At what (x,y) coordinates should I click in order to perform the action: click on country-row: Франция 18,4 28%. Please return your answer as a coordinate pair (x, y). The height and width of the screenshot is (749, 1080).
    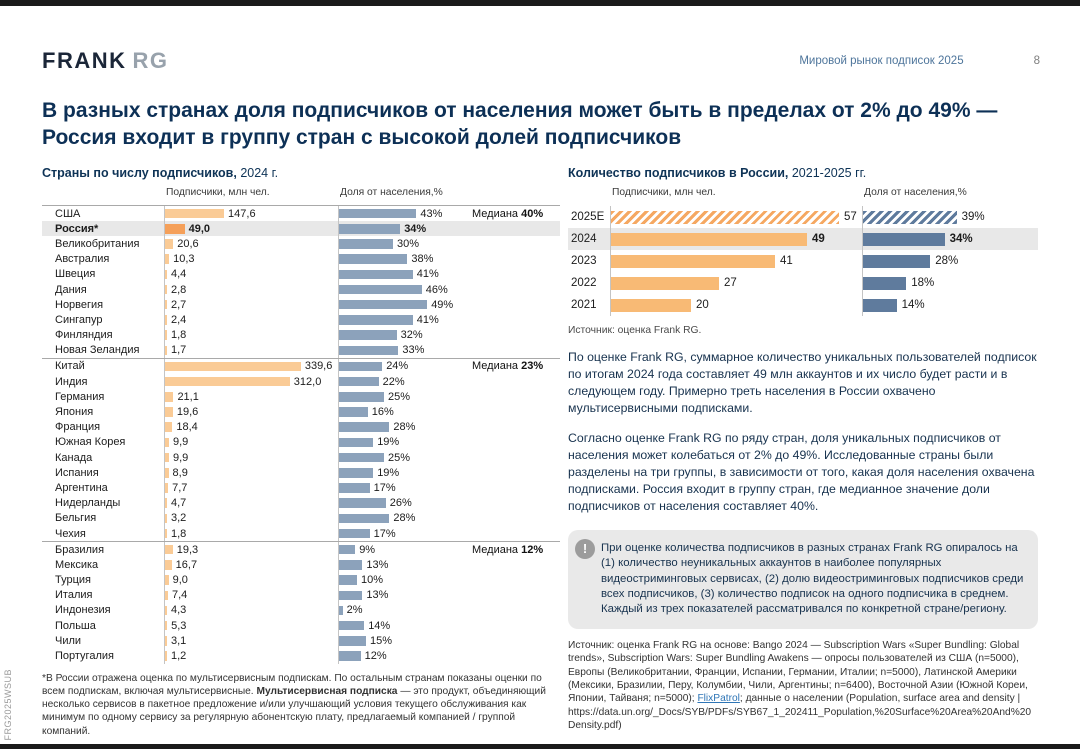
    Looking at the image, I should click on (301, 427).